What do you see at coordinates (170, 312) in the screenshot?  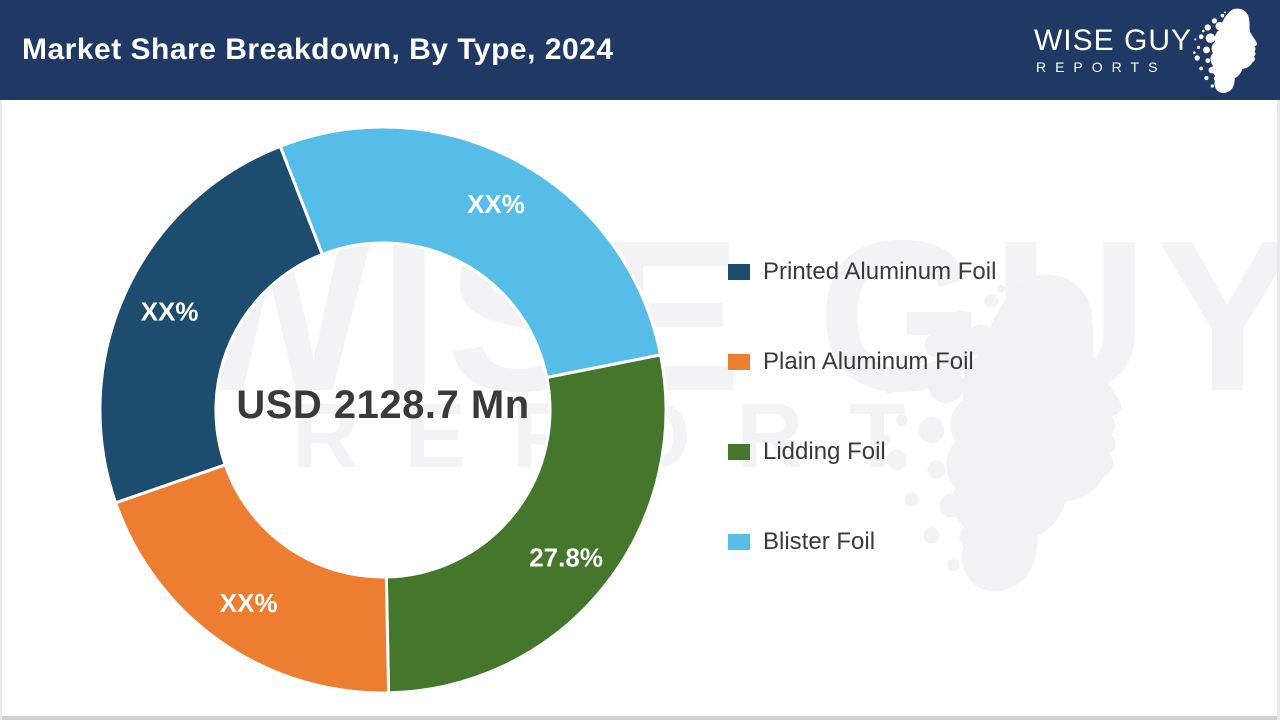 I see `segment-label-printed-aluminum-foil: XX%` at bounding box center [170, 312].